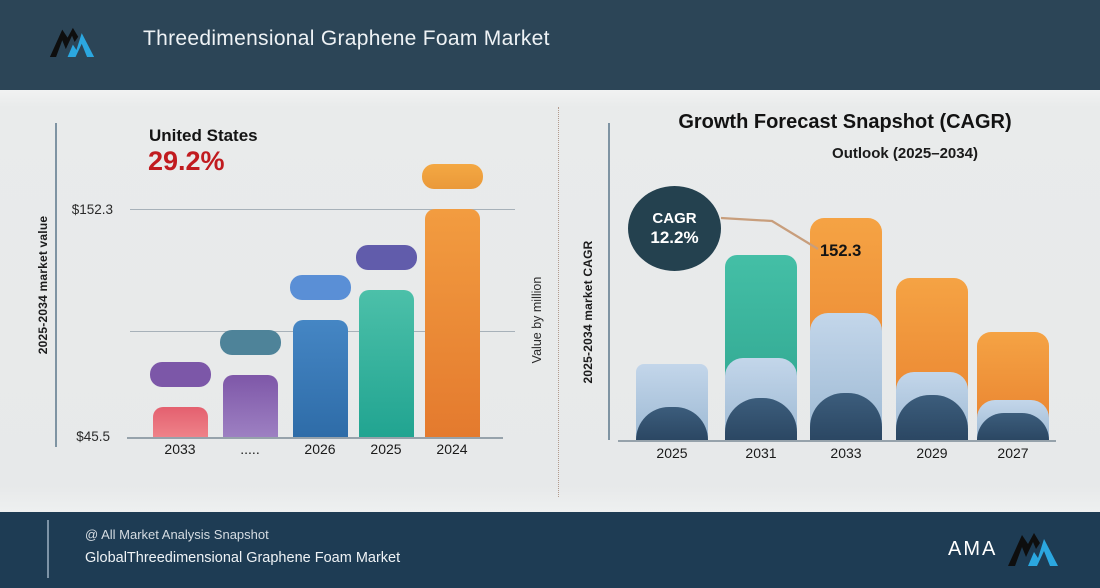  I want to click on segment-base-2029, so click(932, 417).